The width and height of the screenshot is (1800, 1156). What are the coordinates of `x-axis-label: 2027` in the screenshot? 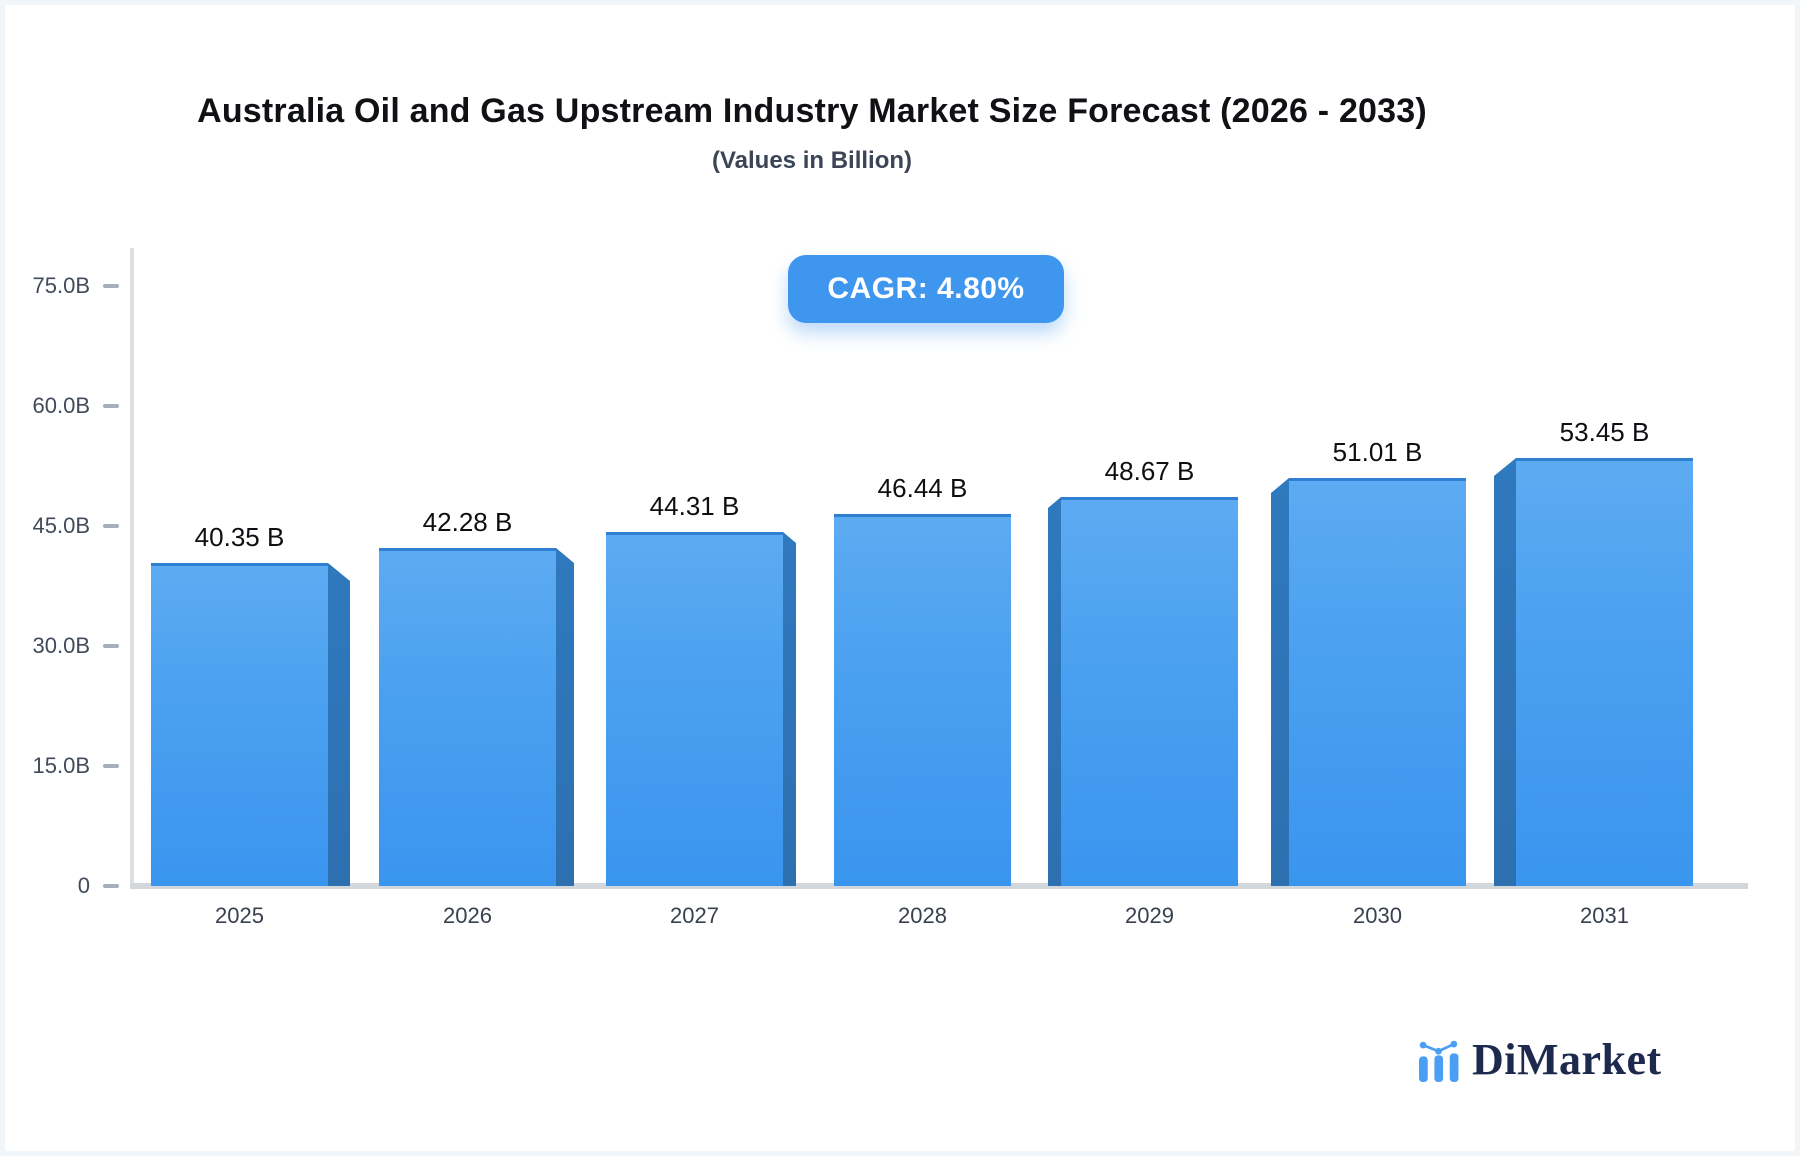 It's located at (694, 915).